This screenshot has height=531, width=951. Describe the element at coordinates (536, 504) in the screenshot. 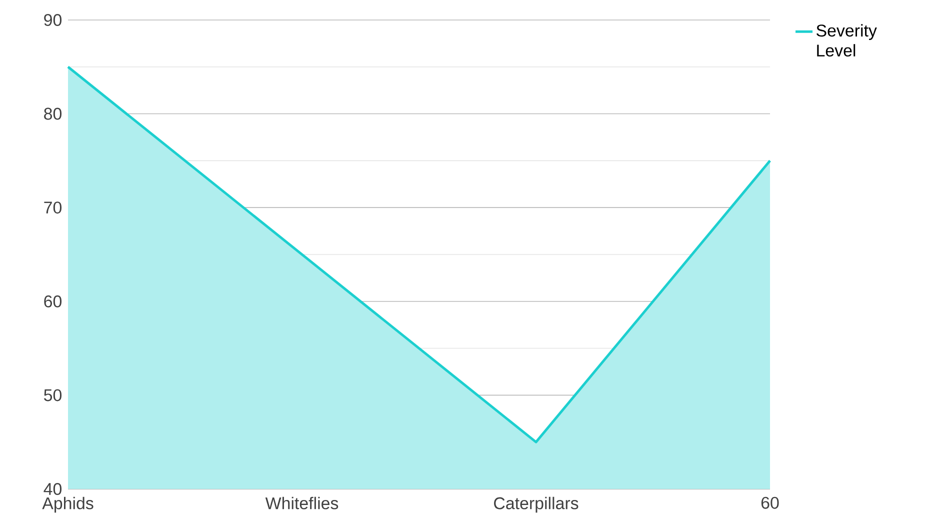

I see `x-tick-label: Caterpillars` at that location.